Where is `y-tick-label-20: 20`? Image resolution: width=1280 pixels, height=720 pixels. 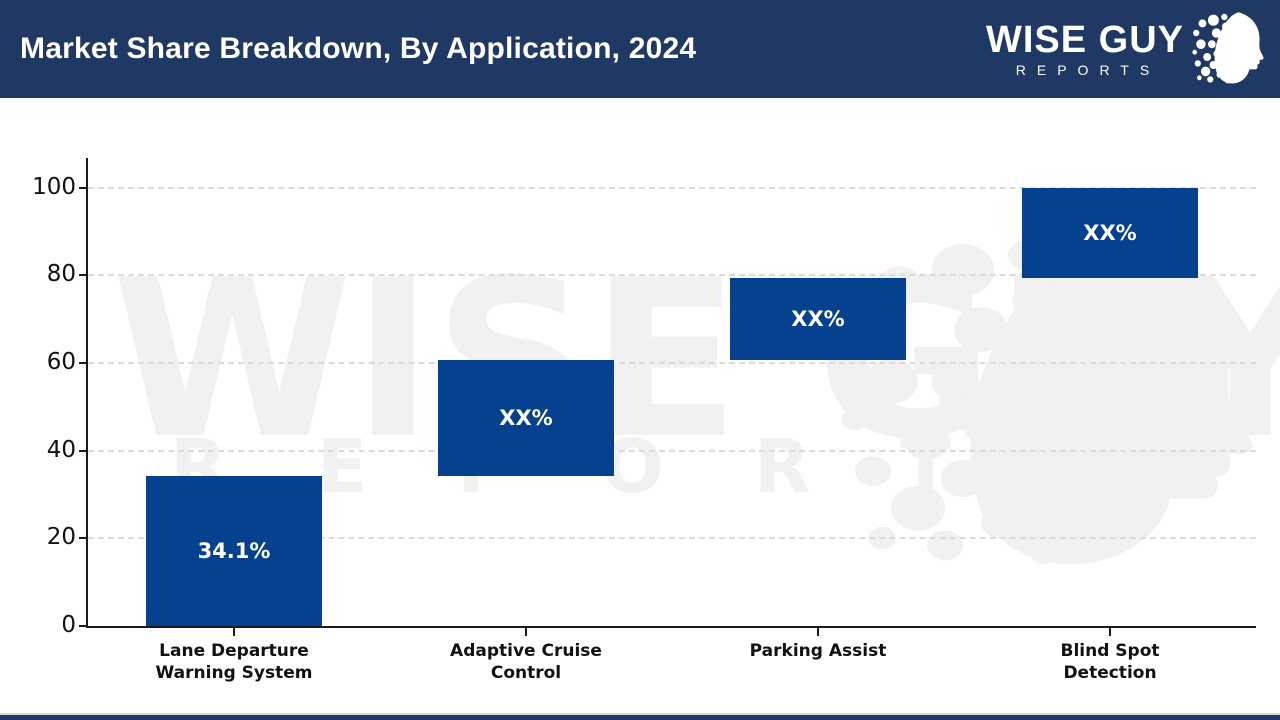
y-tick-label-20: 20 is located at coordinates (61, 537).